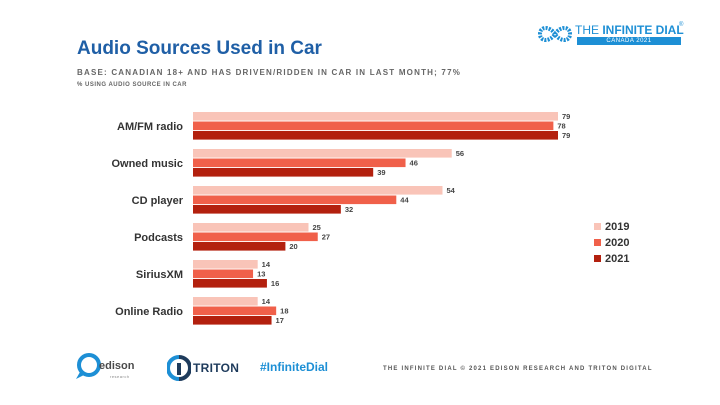  Describe the element at coordinates (555, 34) in the screenshot. I see `infinity-icon` at that location.